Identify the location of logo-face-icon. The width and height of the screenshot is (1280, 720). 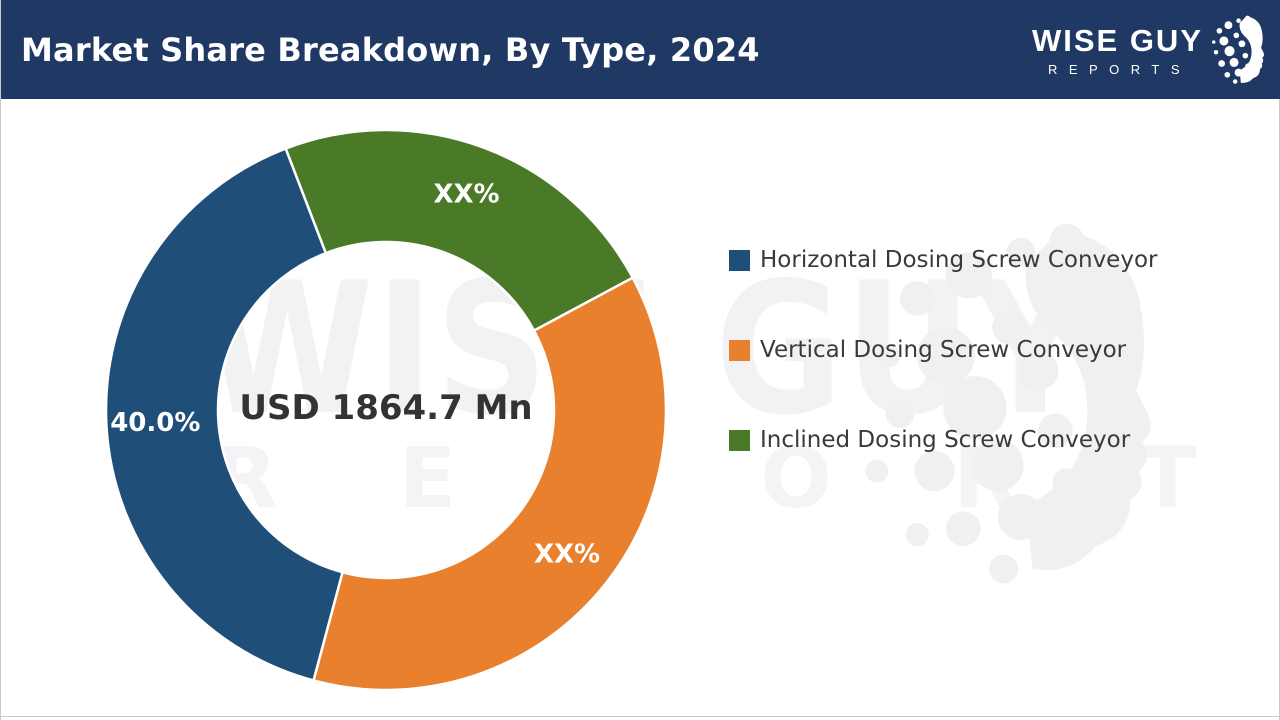
(1238, 49).